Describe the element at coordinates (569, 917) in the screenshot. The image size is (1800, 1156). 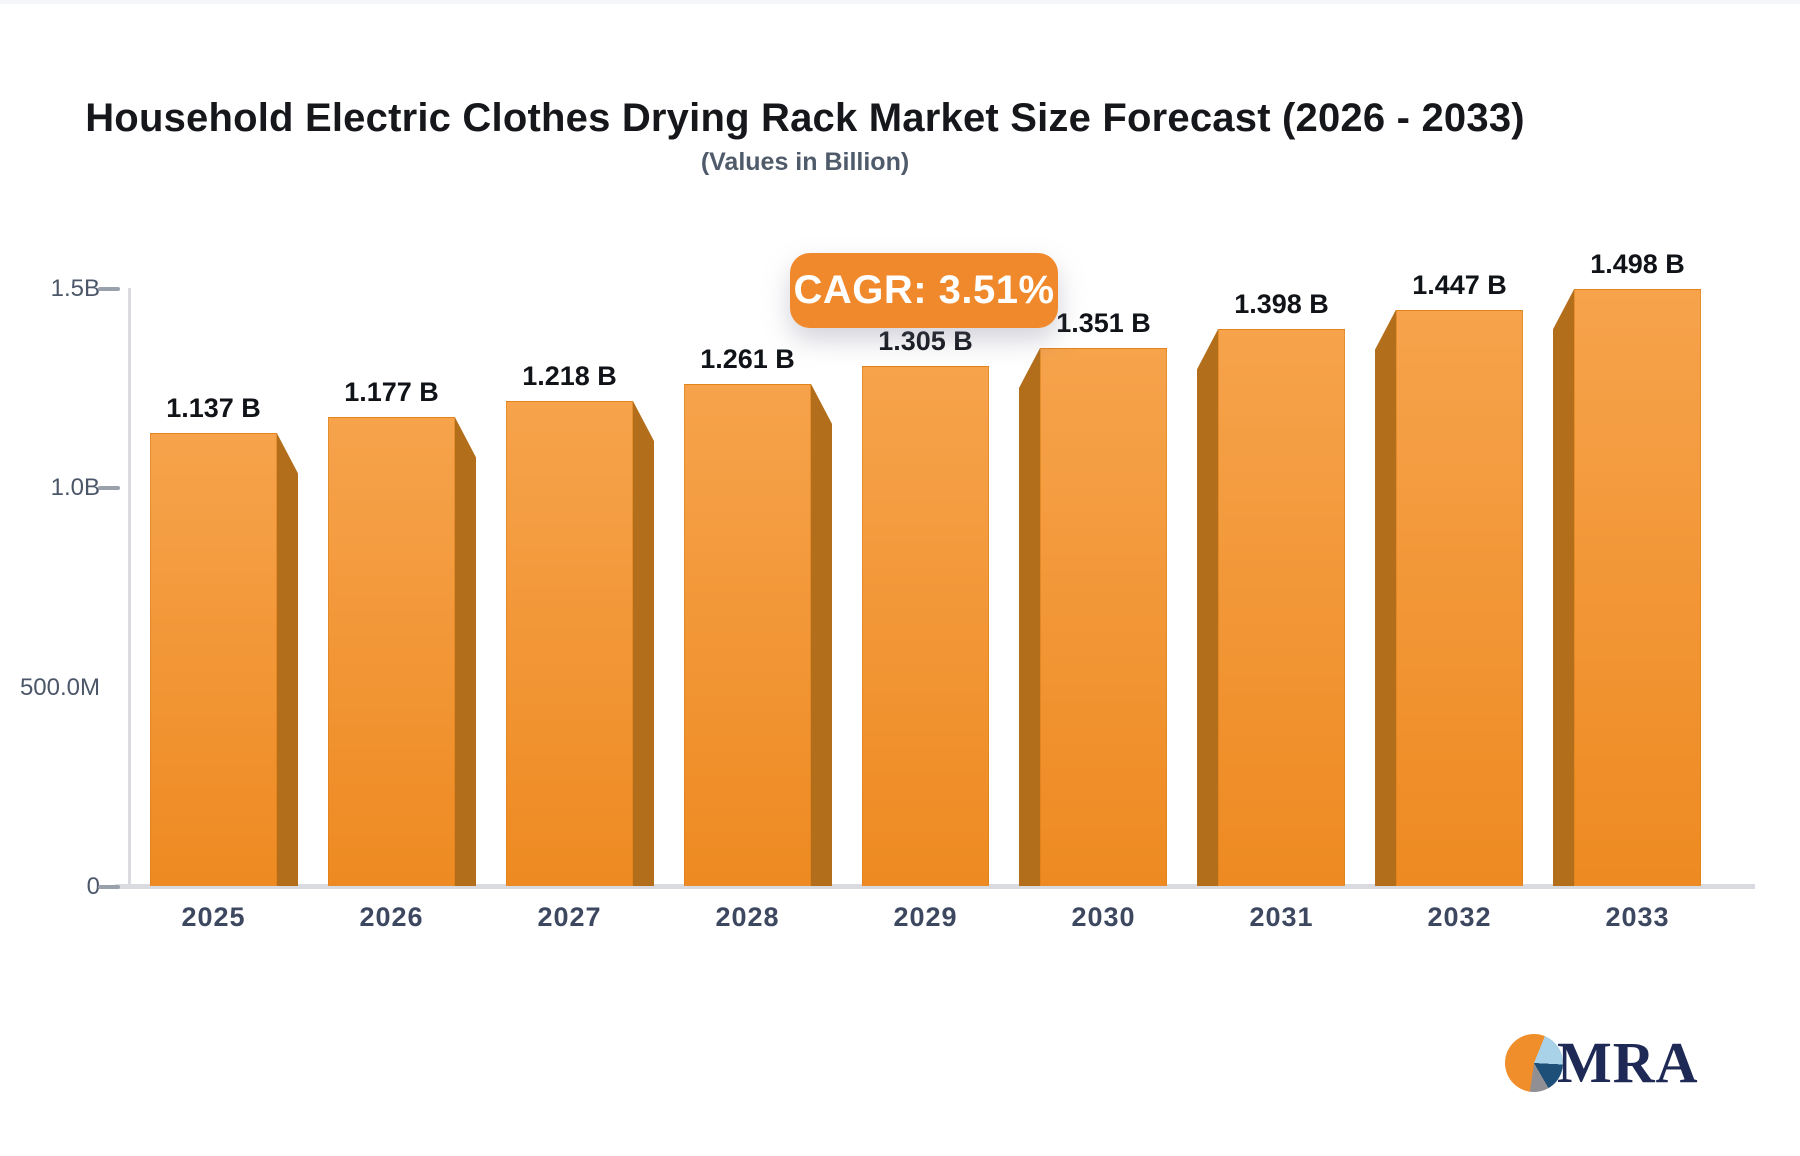
I see `x-tick-label-2027: 2027` at that location.